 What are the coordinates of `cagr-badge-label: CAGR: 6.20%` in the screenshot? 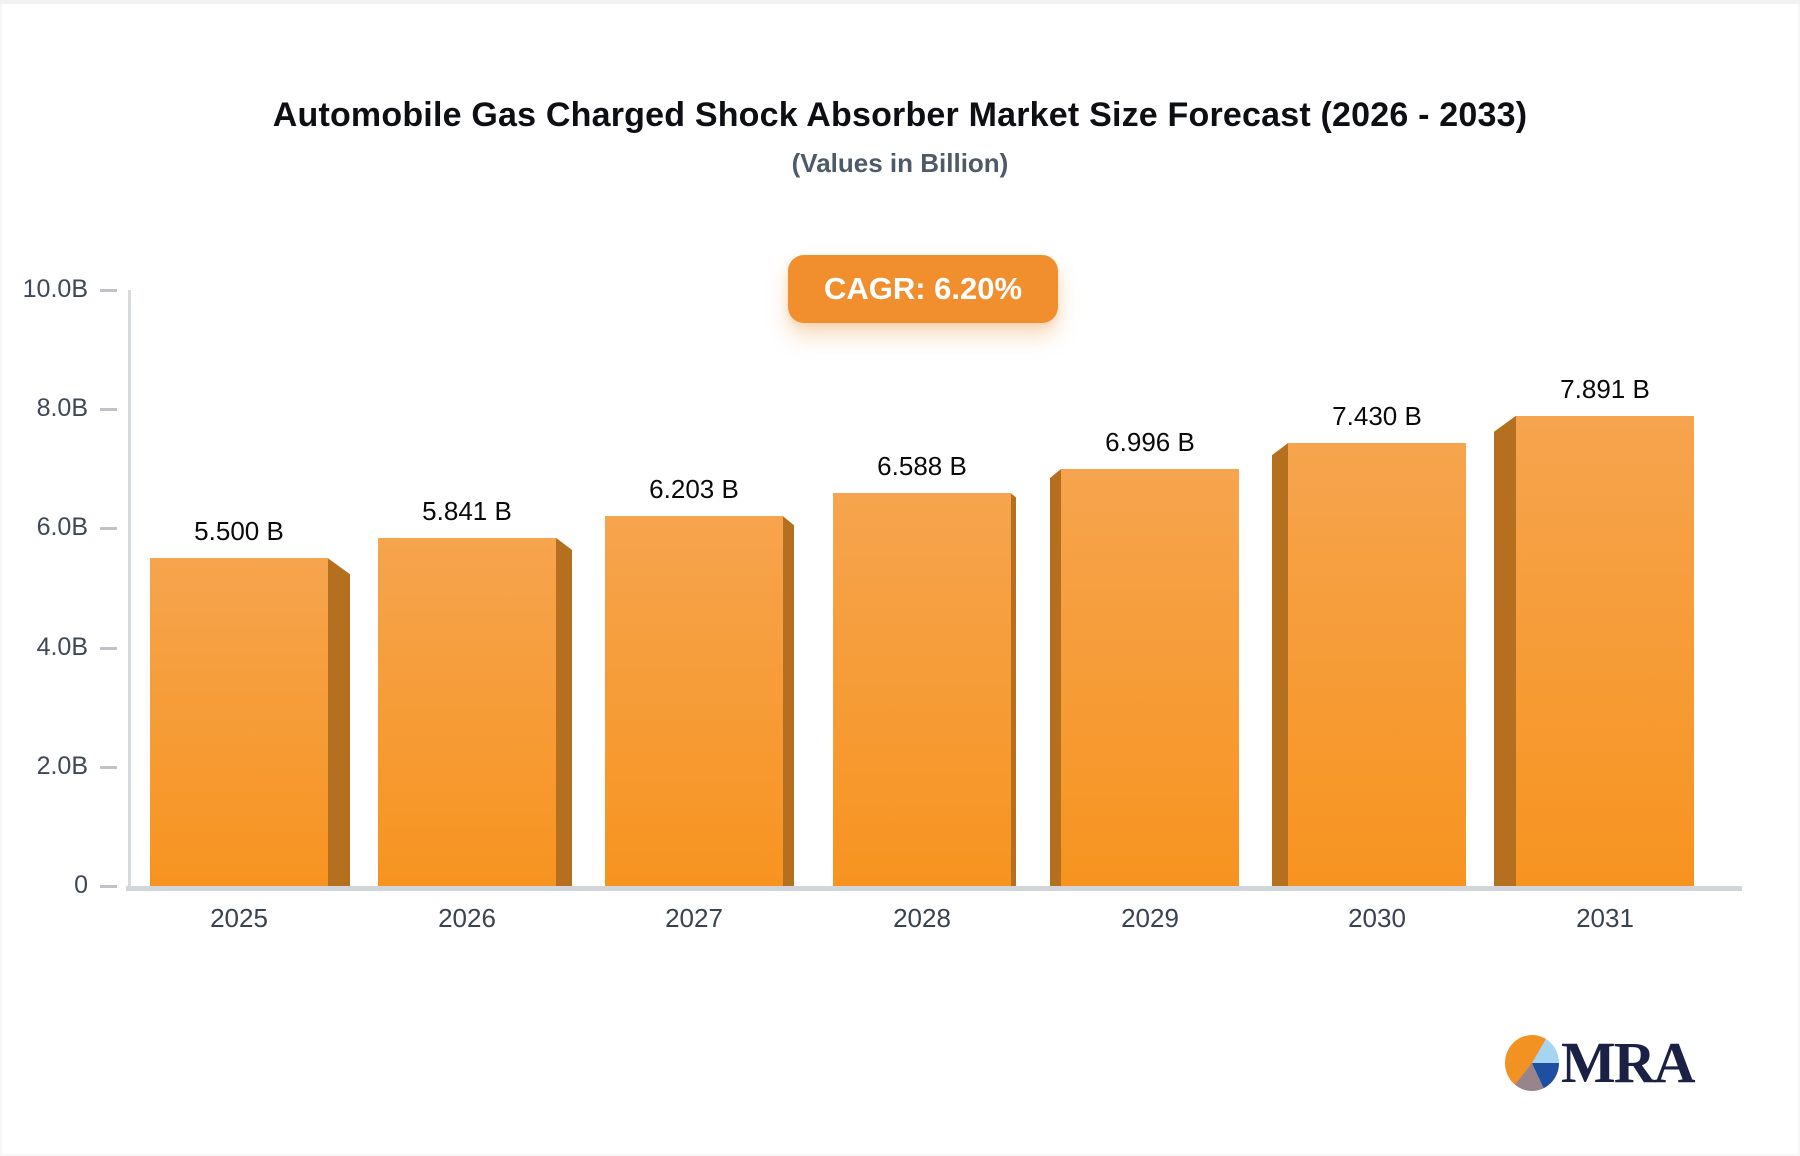 It's located at (923, 288).